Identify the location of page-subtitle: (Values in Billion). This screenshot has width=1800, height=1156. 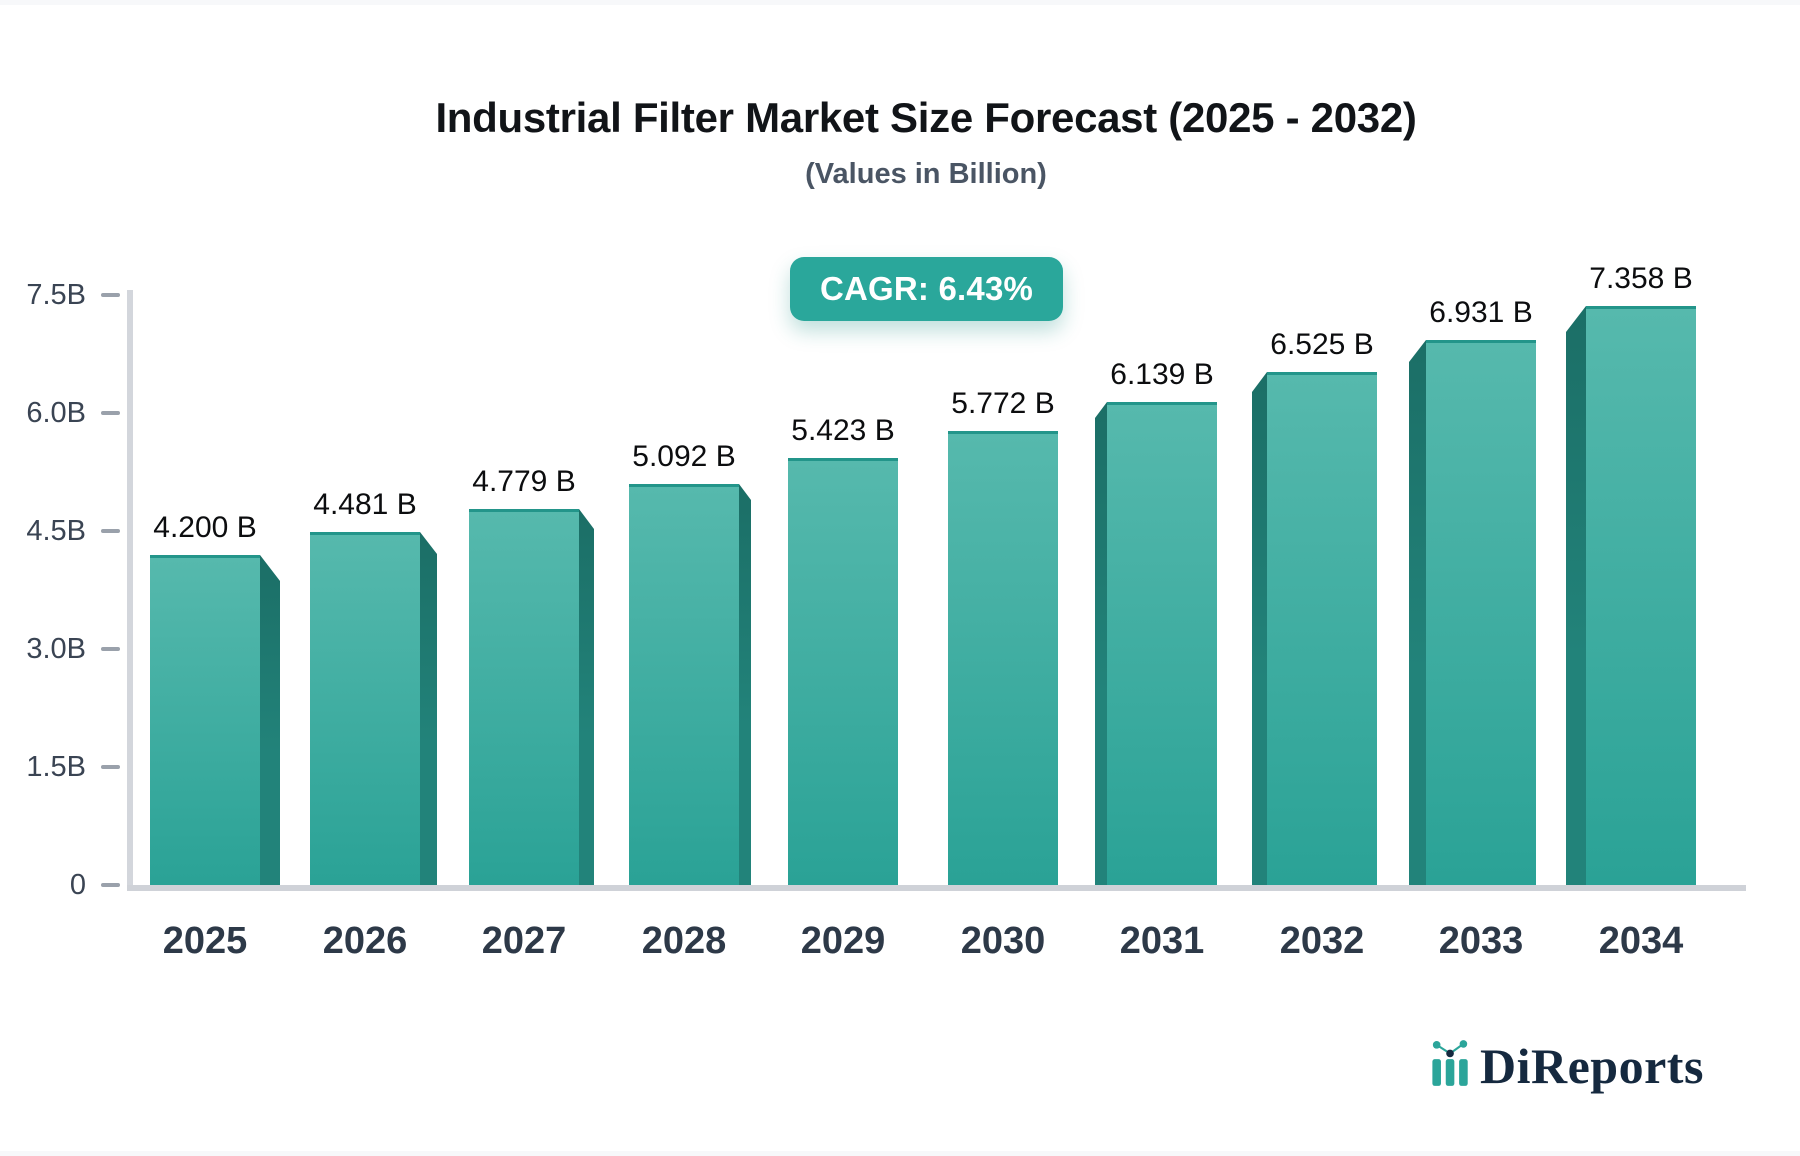
(926, 174).